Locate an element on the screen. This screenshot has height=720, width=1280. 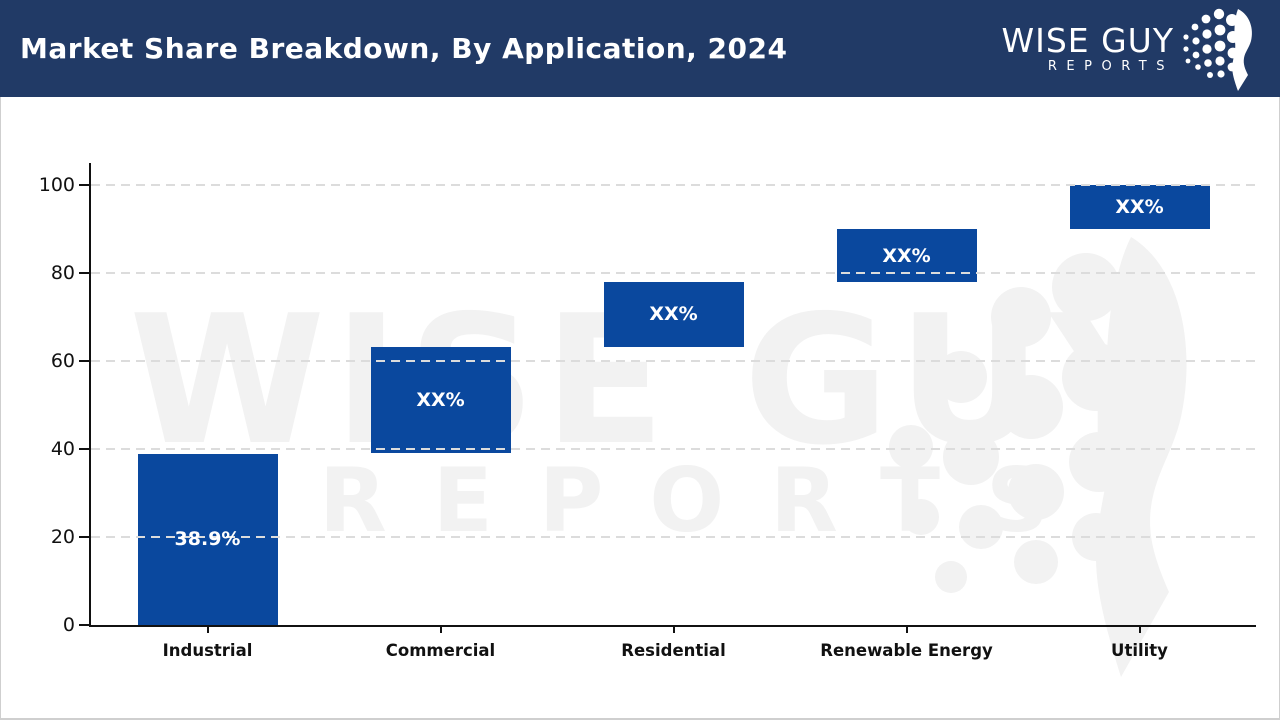
logo-reports-text: REPORTS is located at coordinates (1110, 66).